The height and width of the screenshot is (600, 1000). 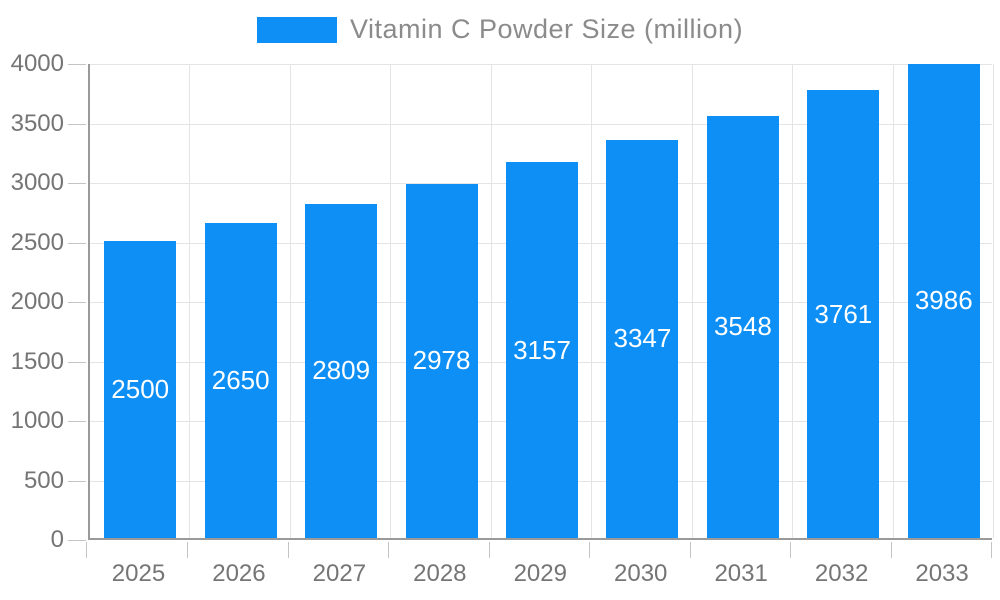 I want to click on chart-legend: Vitamin C Powder Size (million), so click(x=500, y=29).